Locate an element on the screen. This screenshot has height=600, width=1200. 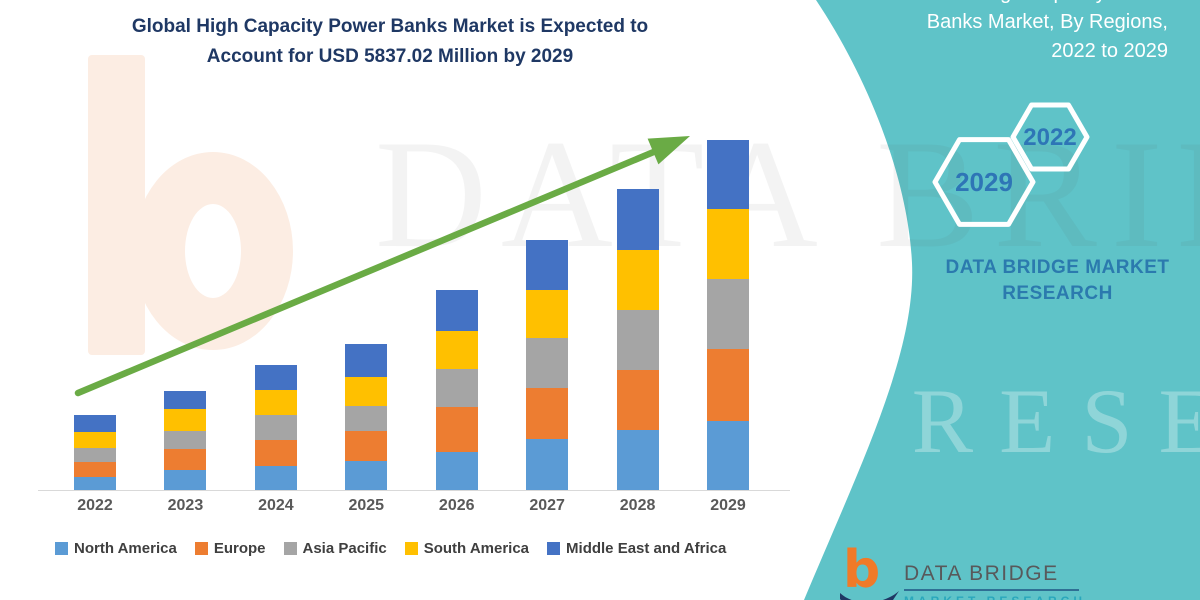
logo-swoosh-icon is located at coordinates (869, 595).